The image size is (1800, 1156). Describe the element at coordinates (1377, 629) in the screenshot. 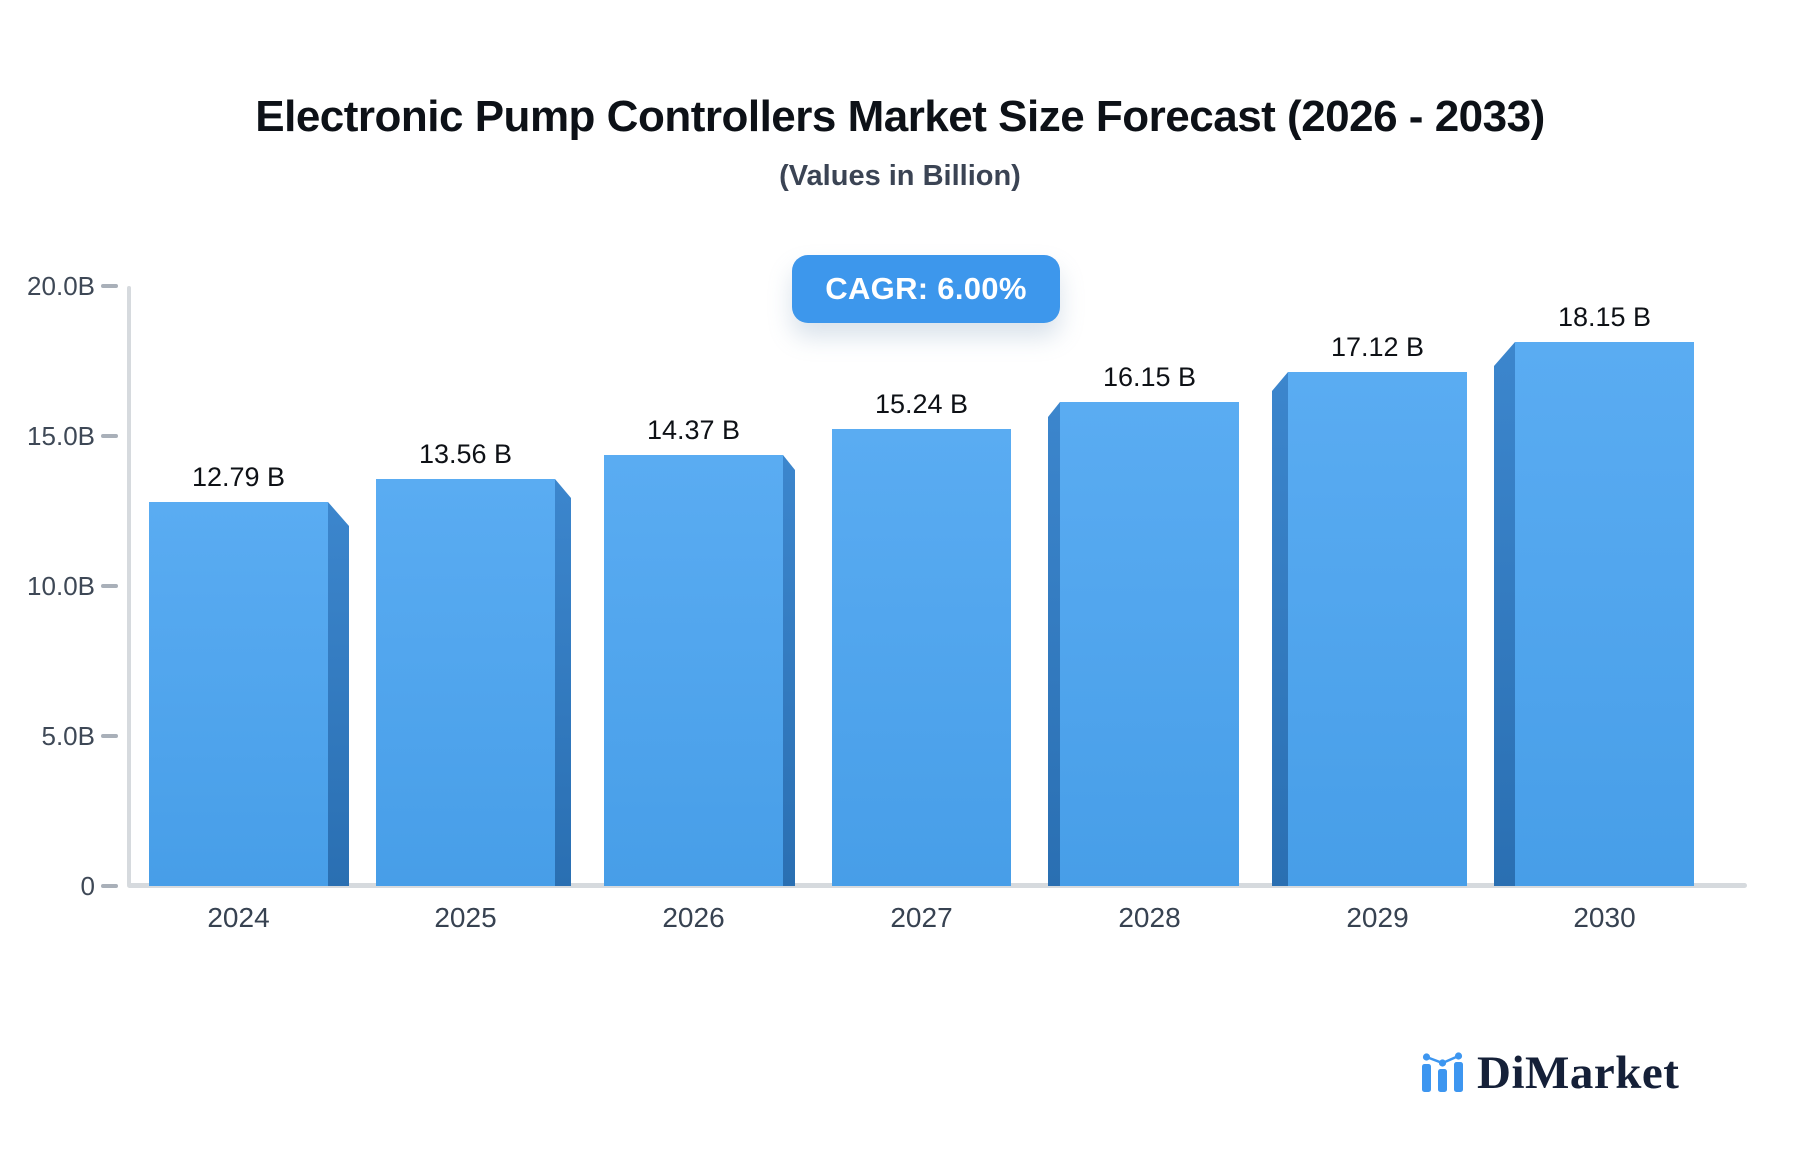

I see `bar-2029` at that location.